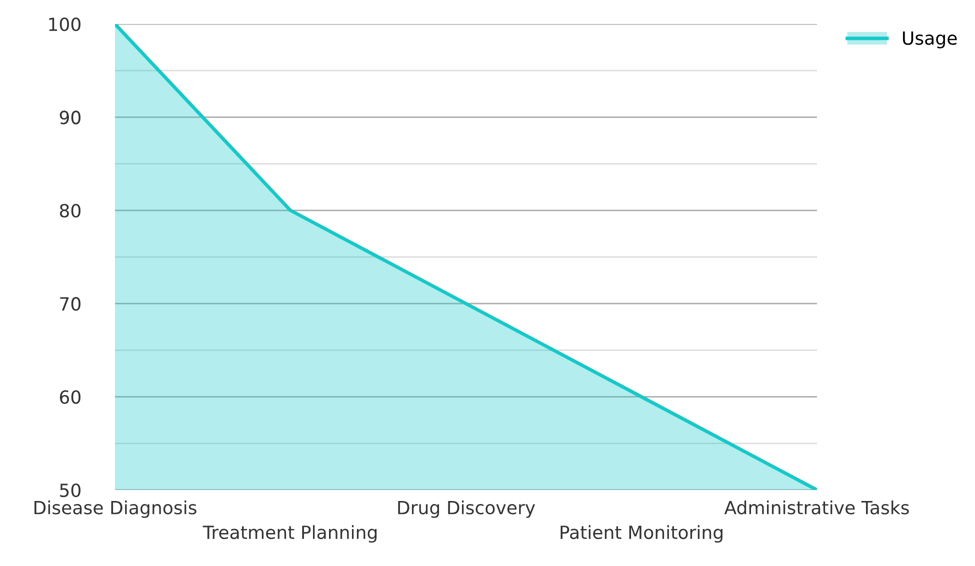 Image resolution: width=975 pixels, height=566 pixels. I want to click on legend-label: Usage, so click(930, 39).